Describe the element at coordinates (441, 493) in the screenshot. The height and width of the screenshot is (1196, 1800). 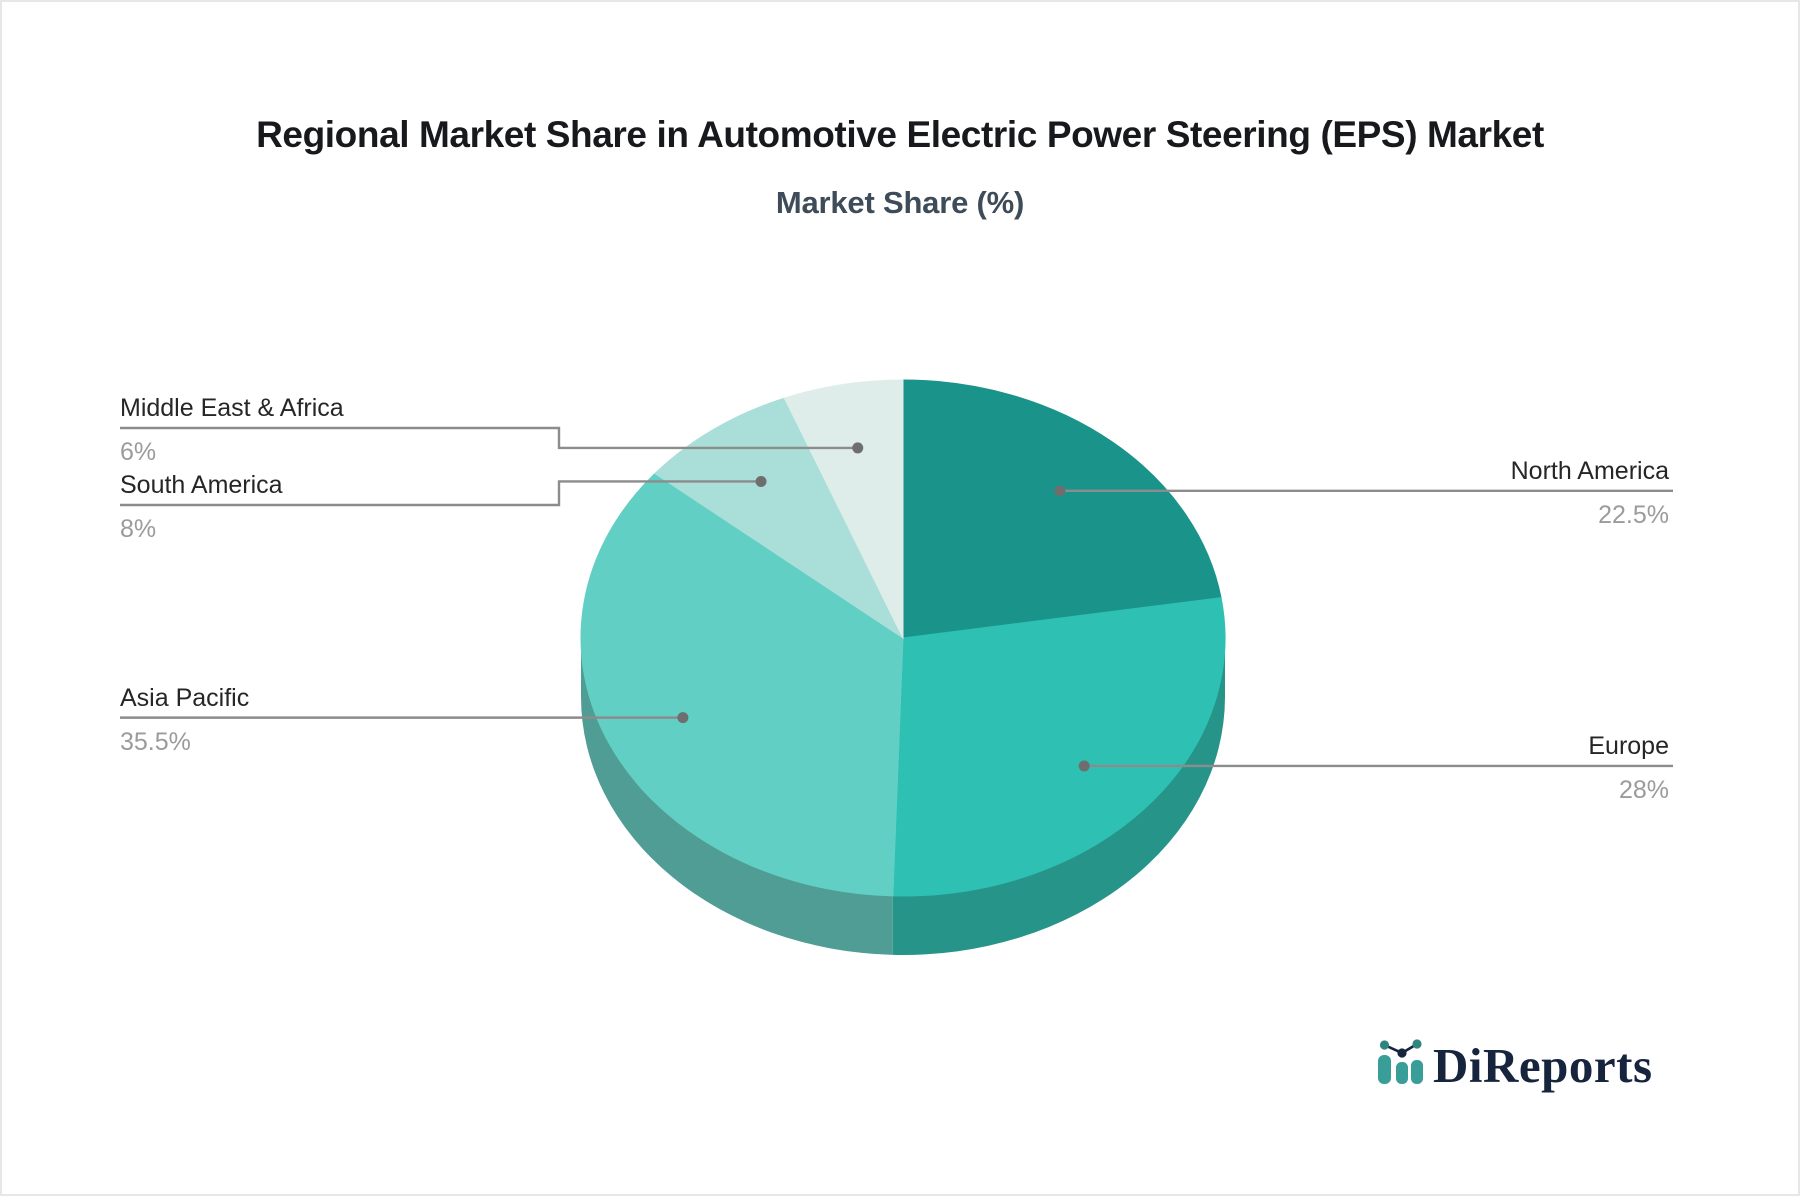
I see `callout-line-south-america` at that location.